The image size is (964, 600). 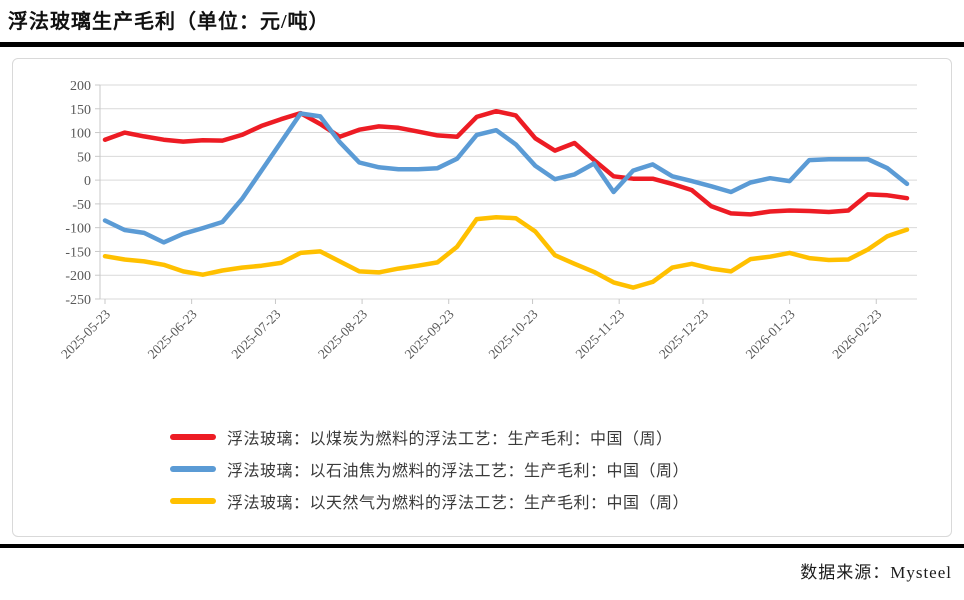 I want to click on legend-item: 浮法玻璃：以石油焦为燃料的浮法工艺：生产毛利：中国（周）, so click(x=429, y=469).